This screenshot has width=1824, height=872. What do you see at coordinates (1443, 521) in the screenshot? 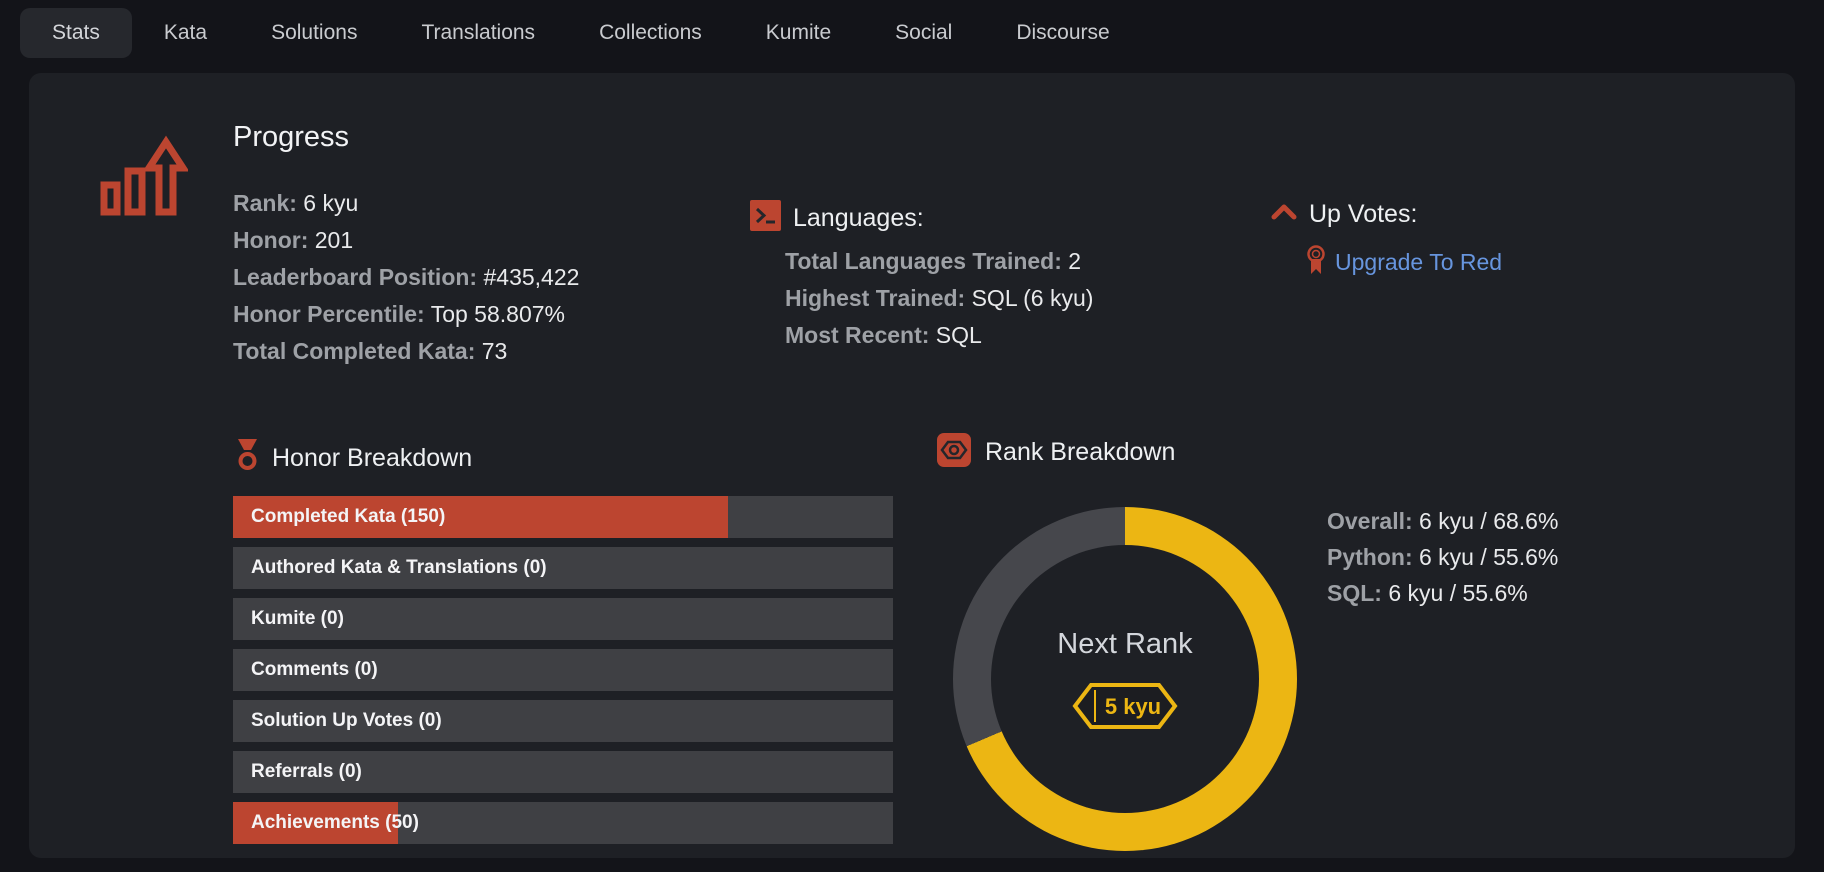
I see `stat-overall-rank: Overall: 6 kyu / 68.6%` at bounding box center [1443, 521].